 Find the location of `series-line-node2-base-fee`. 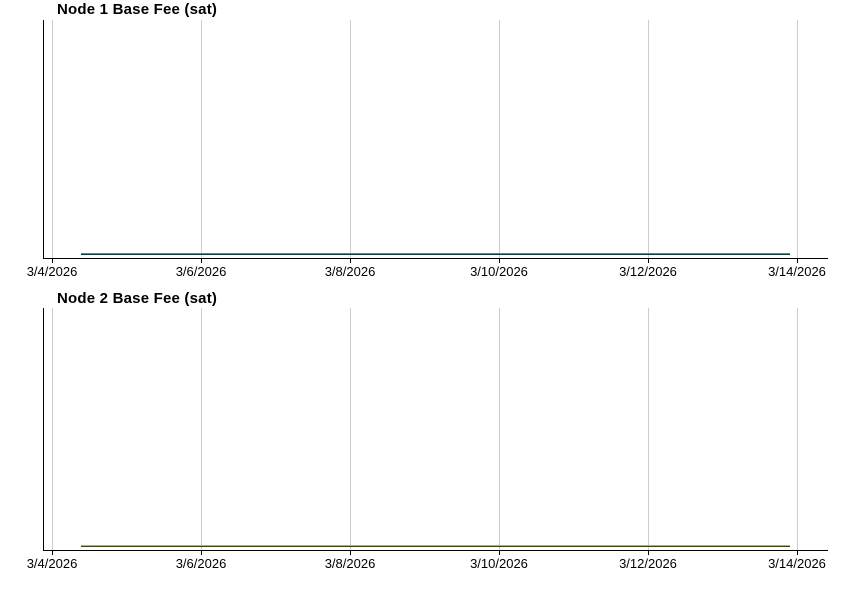

series-line-node2-base-fee is located at coordinates (435, 546).